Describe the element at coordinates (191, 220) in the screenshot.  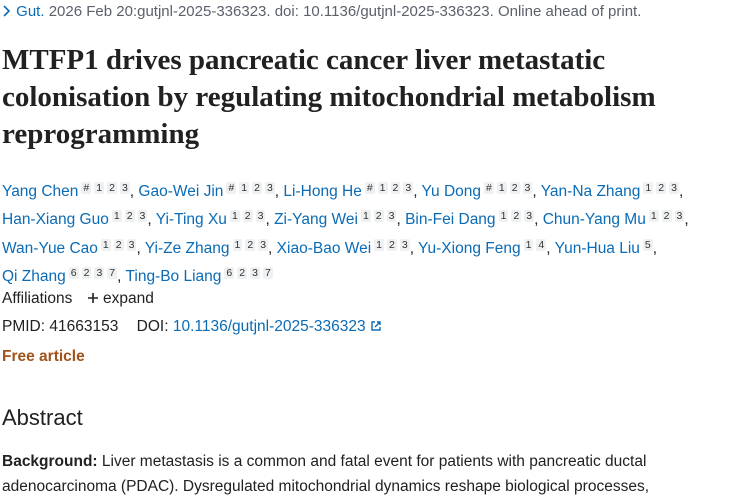
I see `author-name: Yi-Ting Xu` at that location.